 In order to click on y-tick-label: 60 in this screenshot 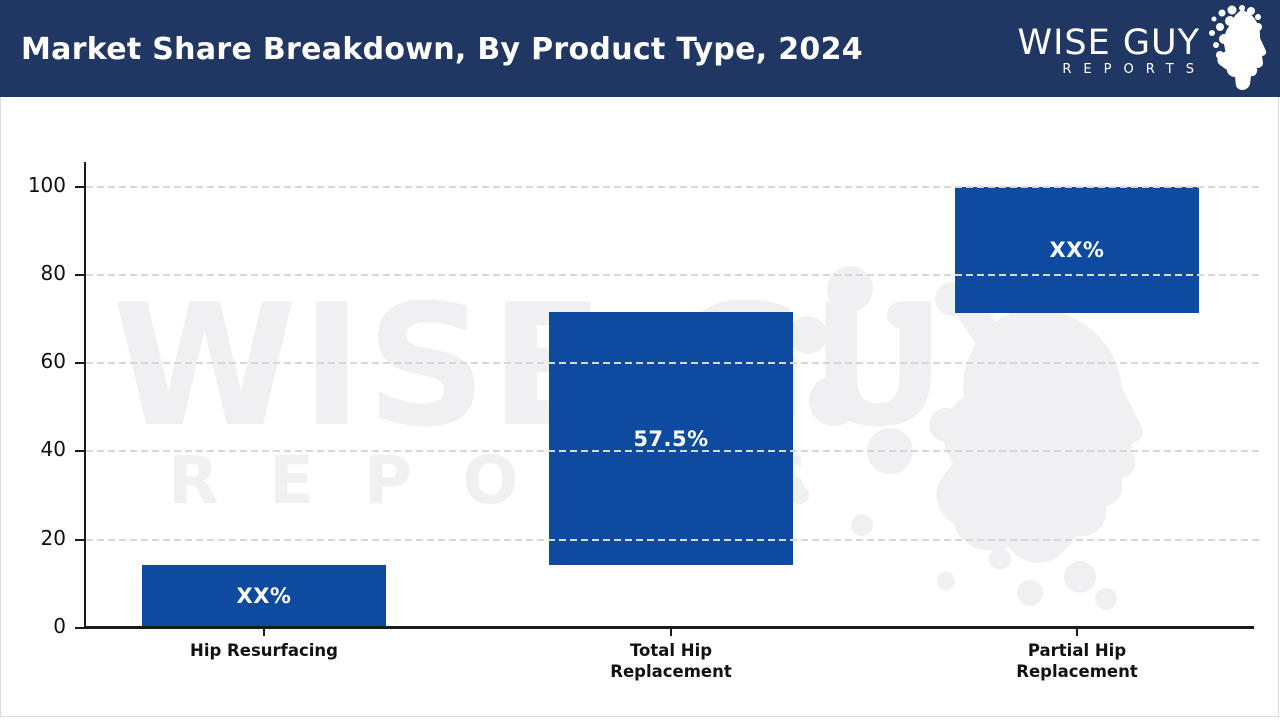, I will do `click(53, 361)`.